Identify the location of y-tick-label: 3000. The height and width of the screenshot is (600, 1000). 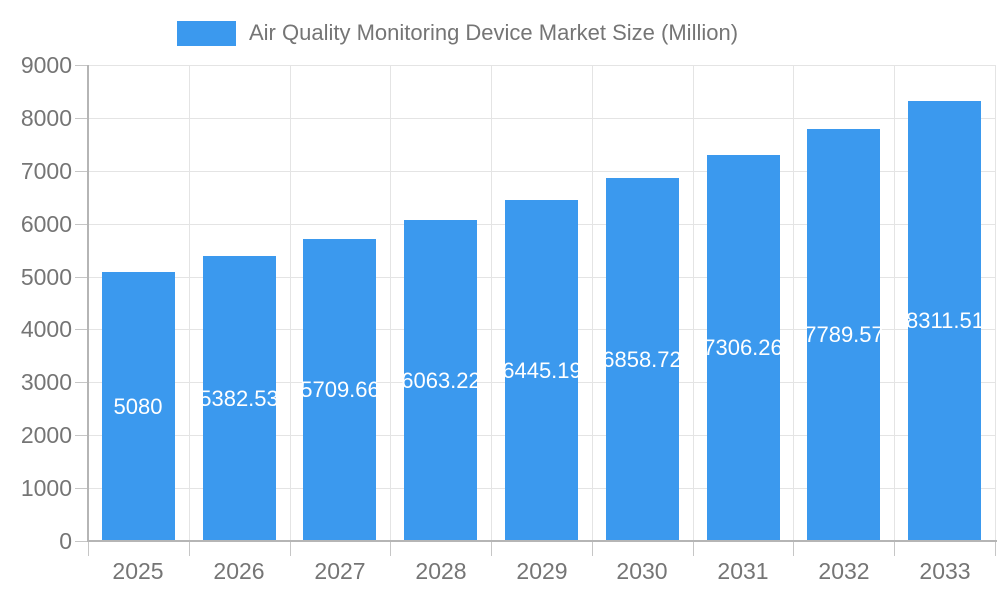
(46, 382).